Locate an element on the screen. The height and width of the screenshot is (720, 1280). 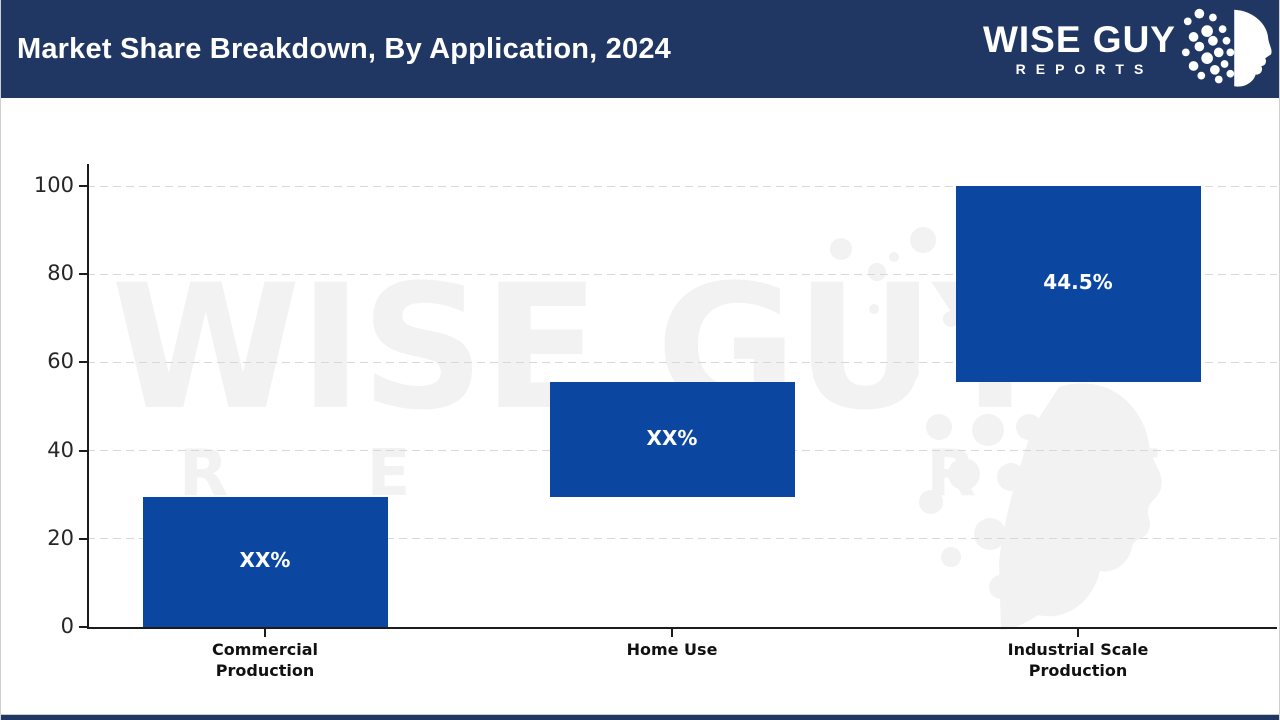
wiseguy-logo: WISE GUY REPORTS is located at coordinates (1127, 49).